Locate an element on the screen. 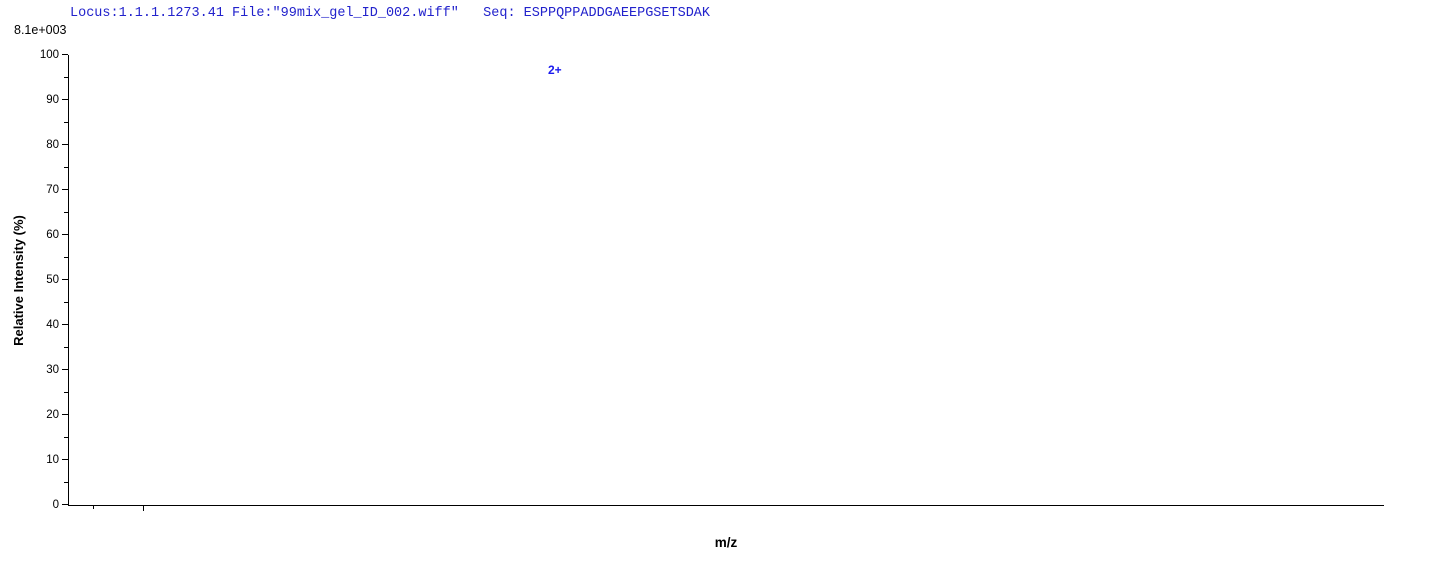 The image size is (1436, 562). y-tick-label: 70 is located at coordinates (52, 190).